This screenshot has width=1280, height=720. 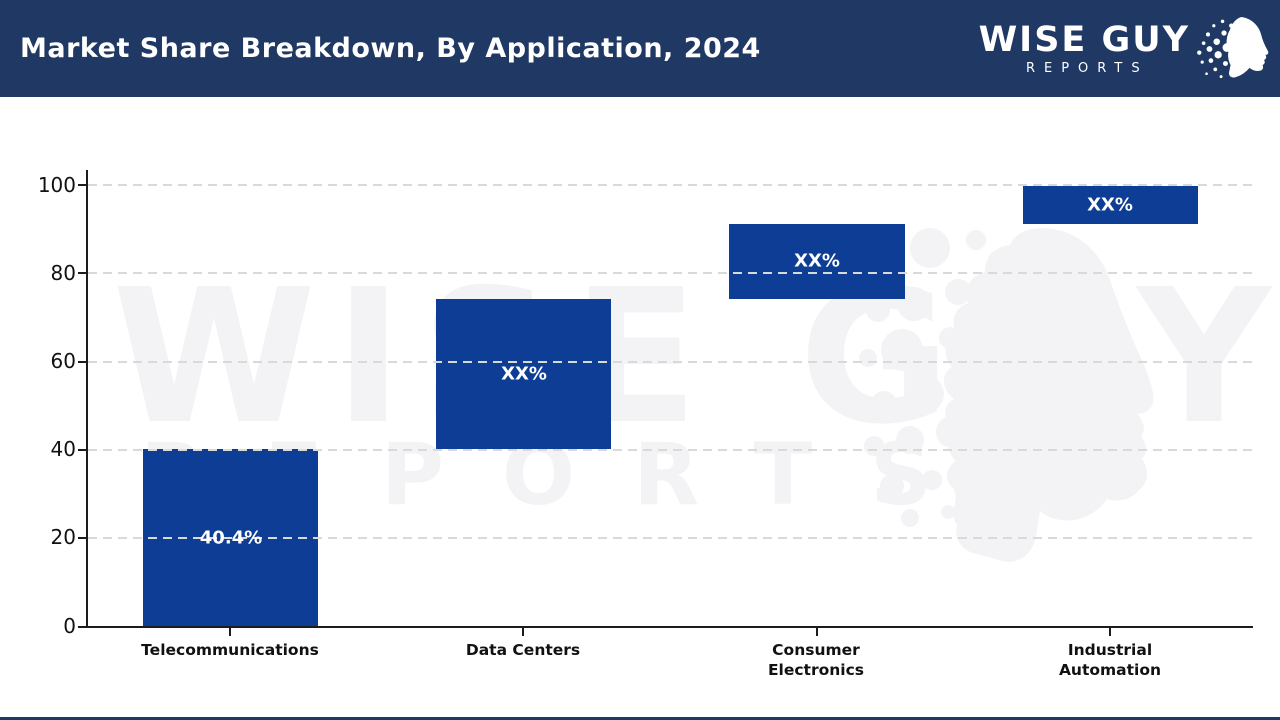 What do you see at coordinates (69, 626) in the screenshot?
I see `y-tick-label-0: 0` at bounding box center [69, 626].